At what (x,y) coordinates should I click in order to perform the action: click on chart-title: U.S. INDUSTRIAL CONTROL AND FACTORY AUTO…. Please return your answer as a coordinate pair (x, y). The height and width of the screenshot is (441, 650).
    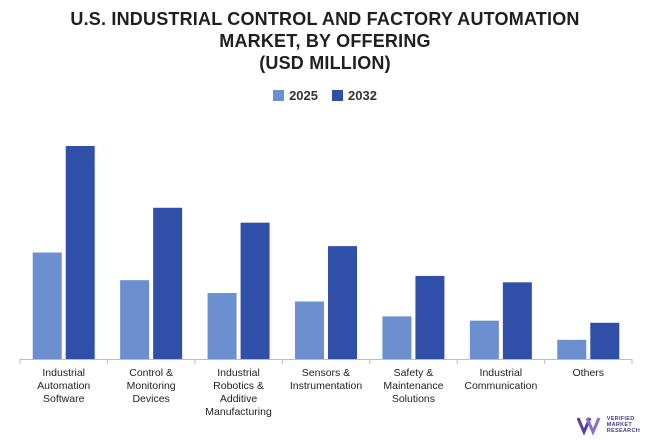
    Looking at the image, I should click on (325, 41).